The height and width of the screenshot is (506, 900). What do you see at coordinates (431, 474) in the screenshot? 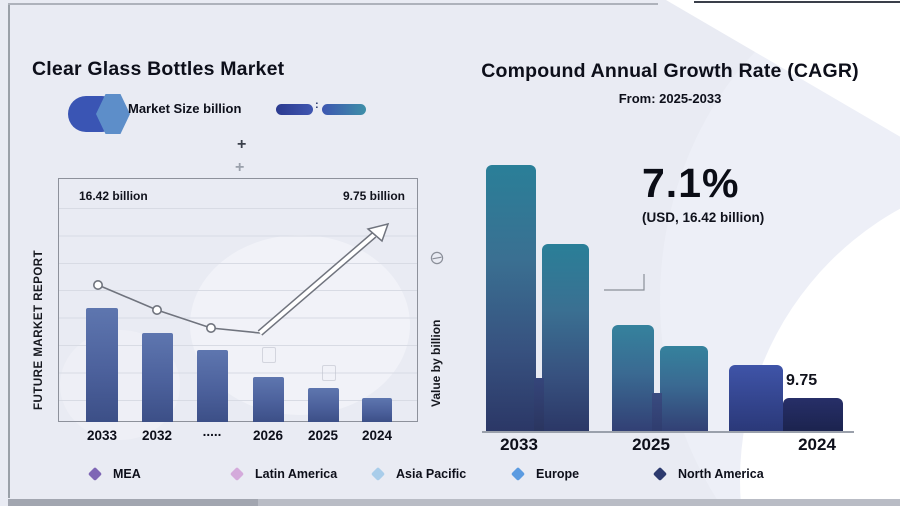
I see `legend-label: Asia Pacific` at bounding box center [431, 474].